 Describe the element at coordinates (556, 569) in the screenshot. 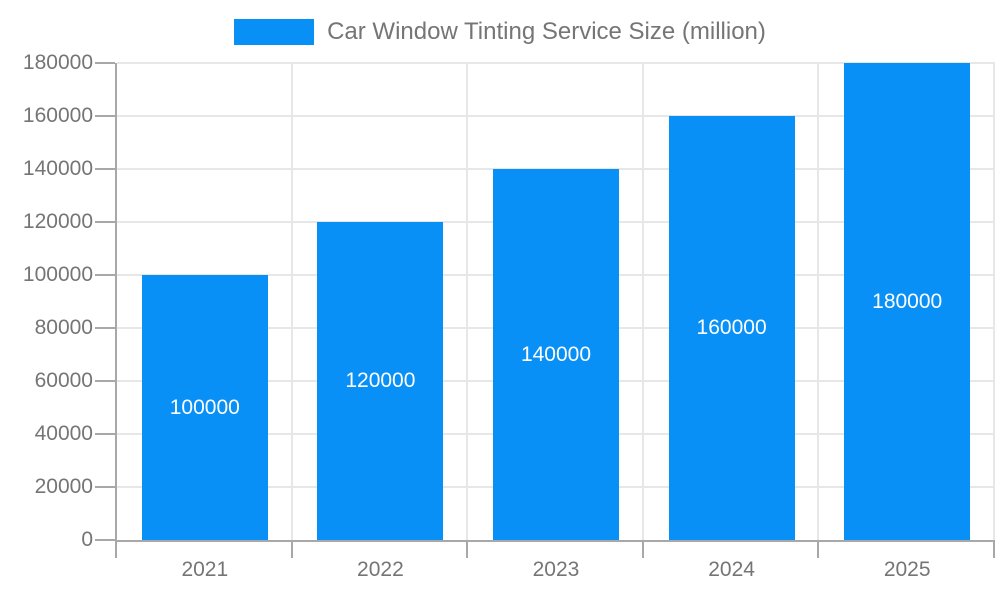

I see `x-tick-label: 2023` at that location.